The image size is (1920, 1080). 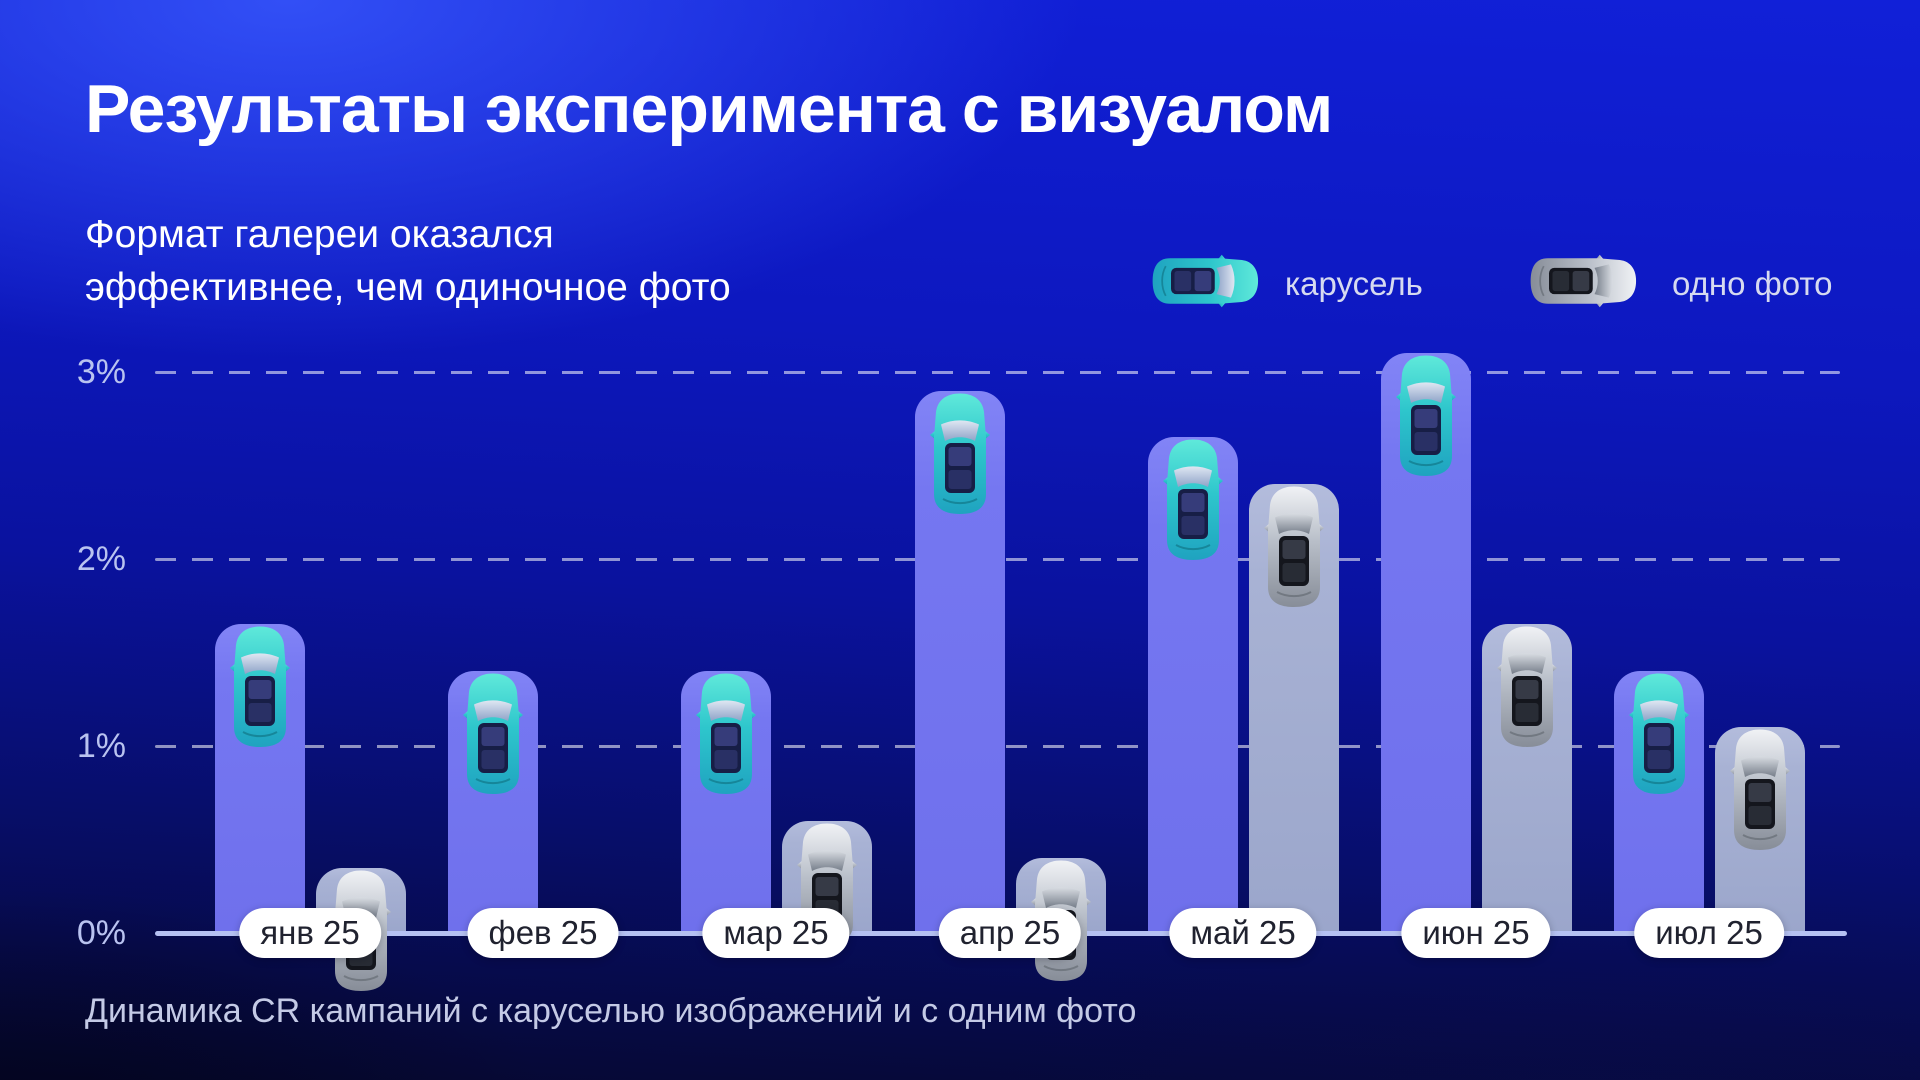 I want to click on gray-car-icon-июн-25, so click(x=1527, y=686).